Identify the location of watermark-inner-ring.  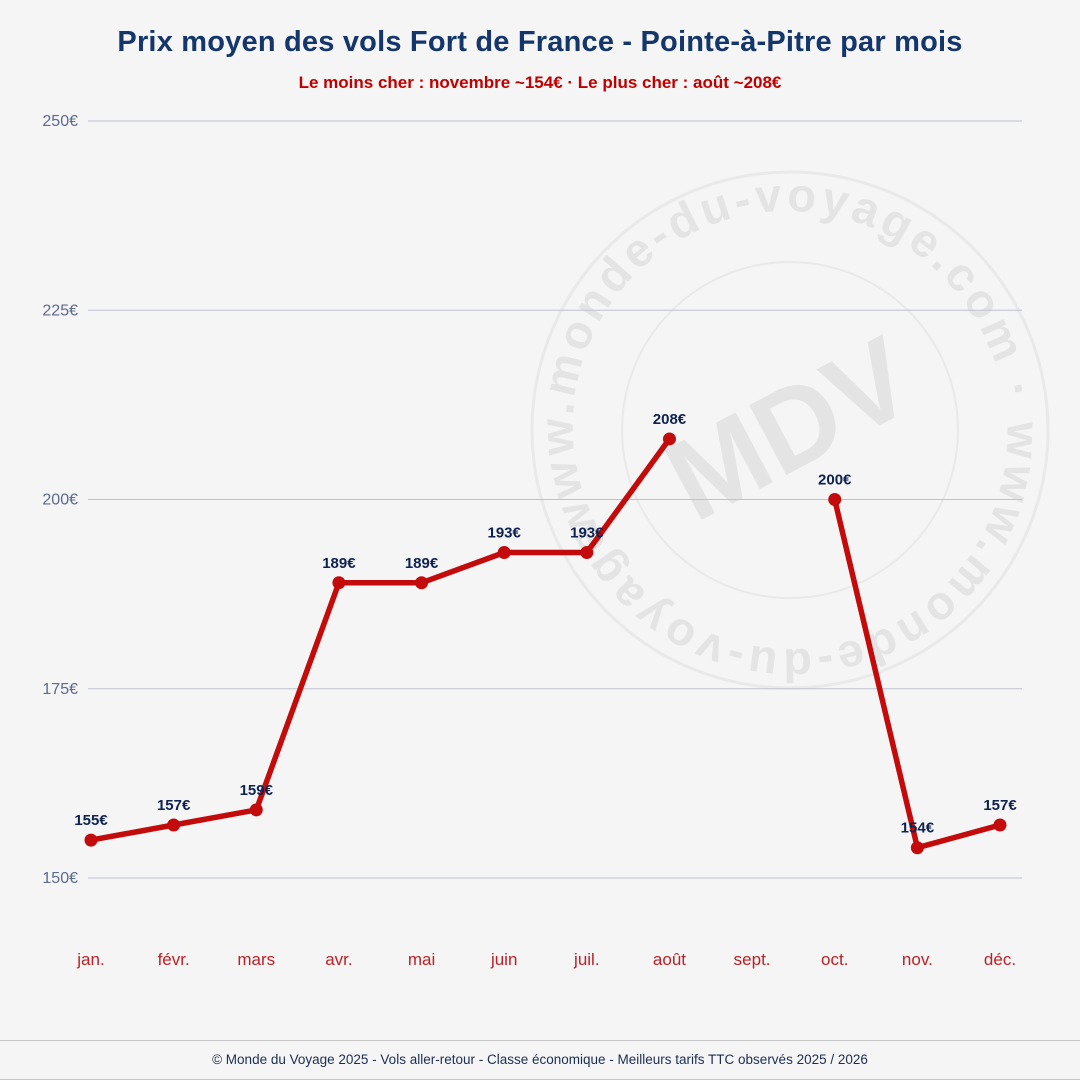
(790, 430).